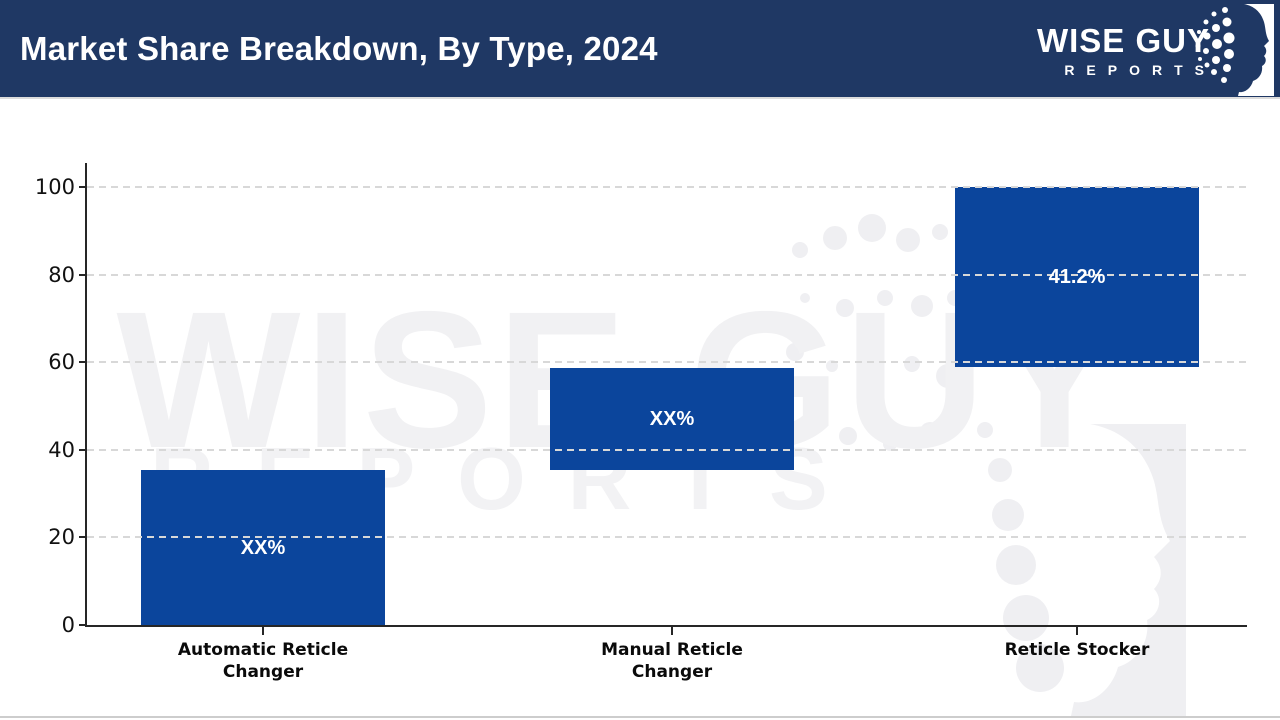 The image size is (1280, 720). What do you see at coordinates (61, 449) in the screenshot?
I see `y-tick-label-40: 40` at bounding box center [61, 449].